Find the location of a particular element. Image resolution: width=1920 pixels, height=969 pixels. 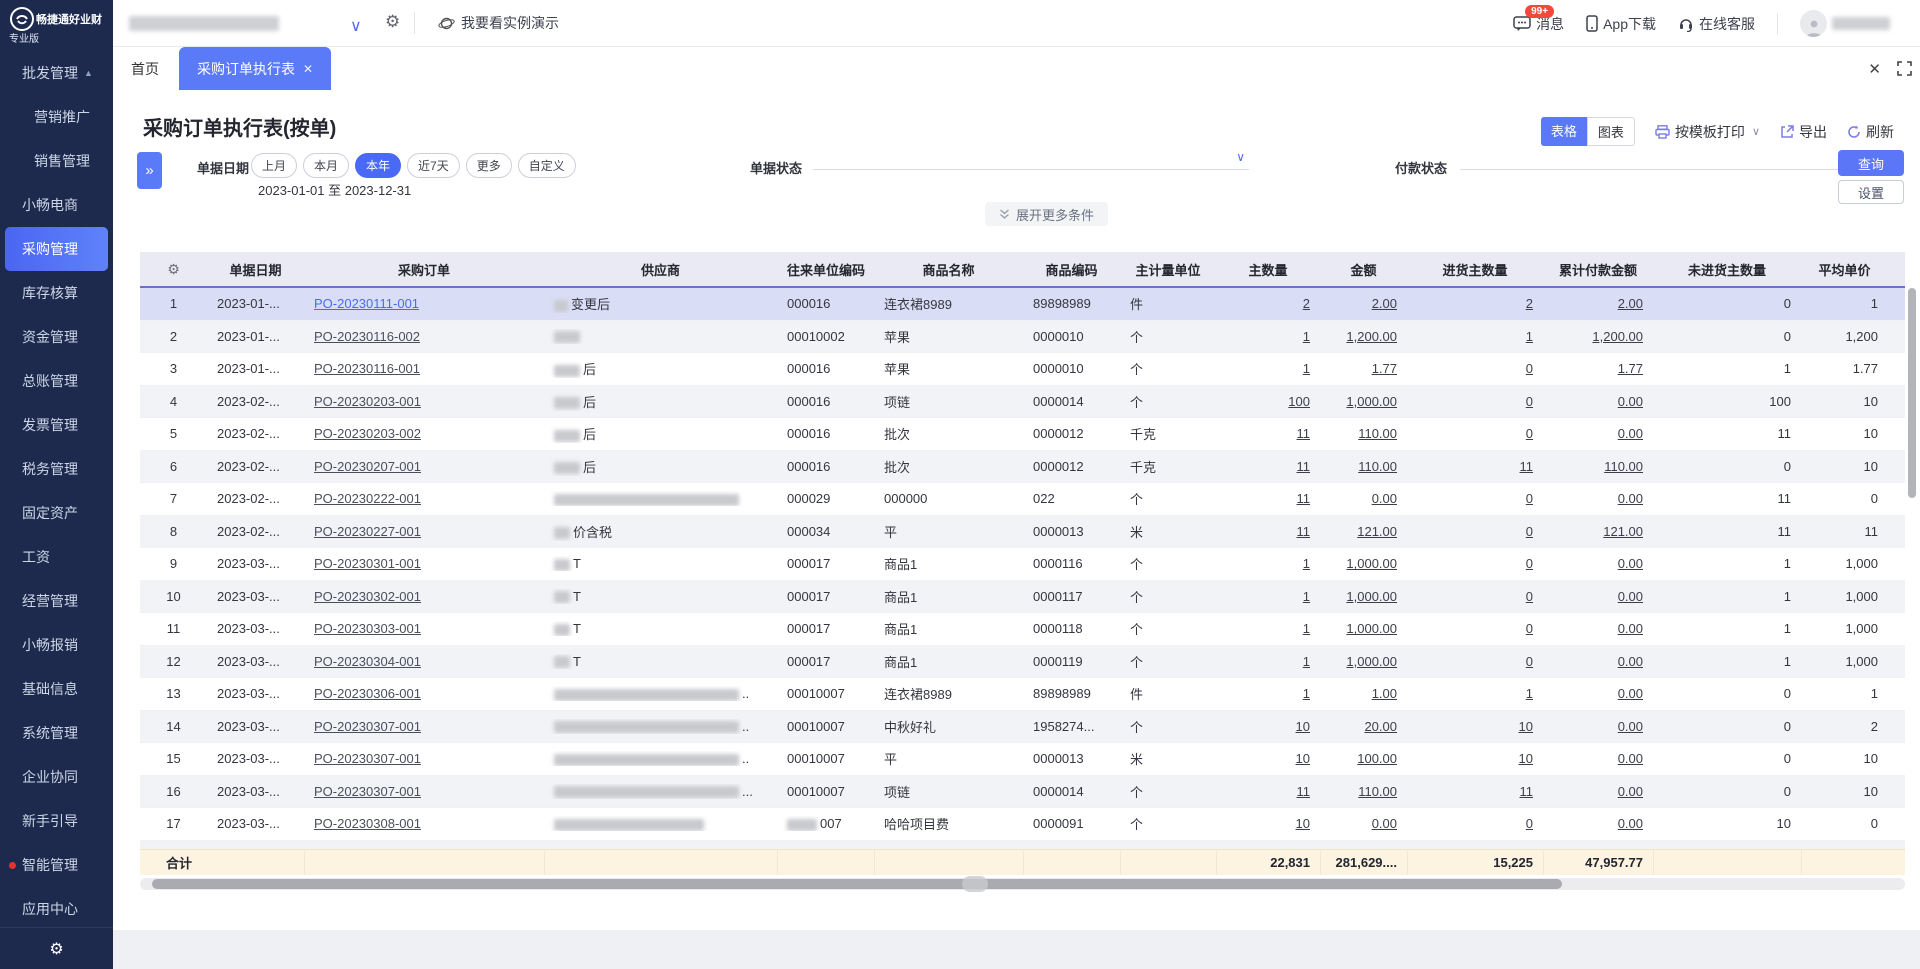

messages-button: 99+ 消息 is located at coordinates (1538, 19).